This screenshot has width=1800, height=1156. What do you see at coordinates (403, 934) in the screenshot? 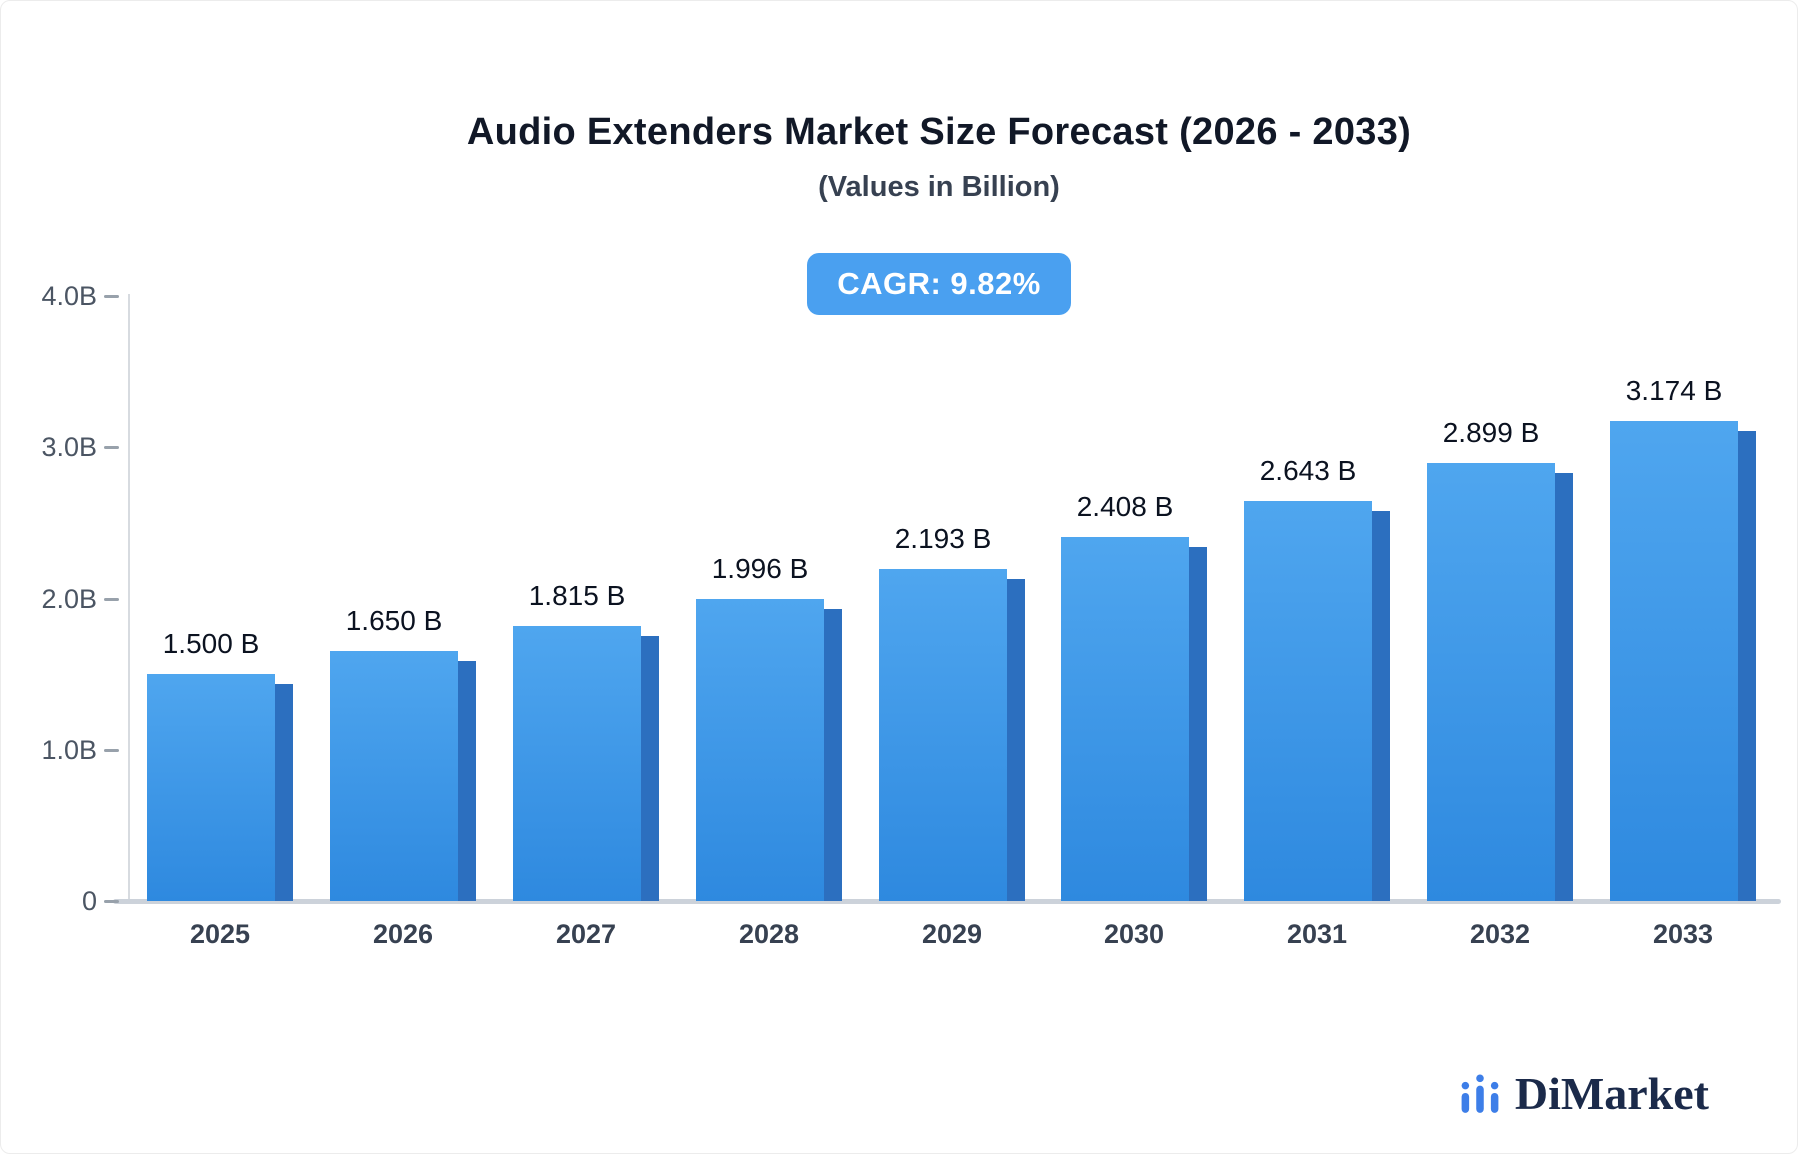
I see `x-tick-label: 2026` at bounding box center [403, 934].